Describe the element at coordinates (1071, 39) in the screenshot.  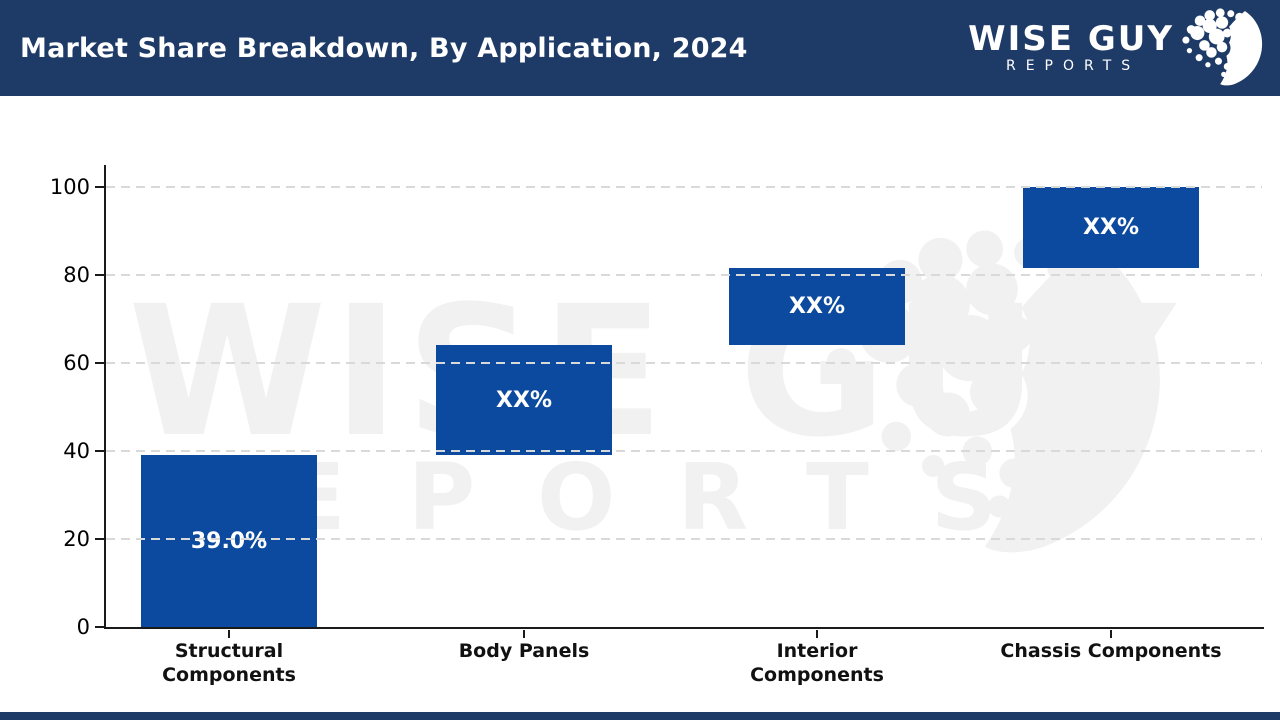
I see `brand-name: WISE GUY` at that location.